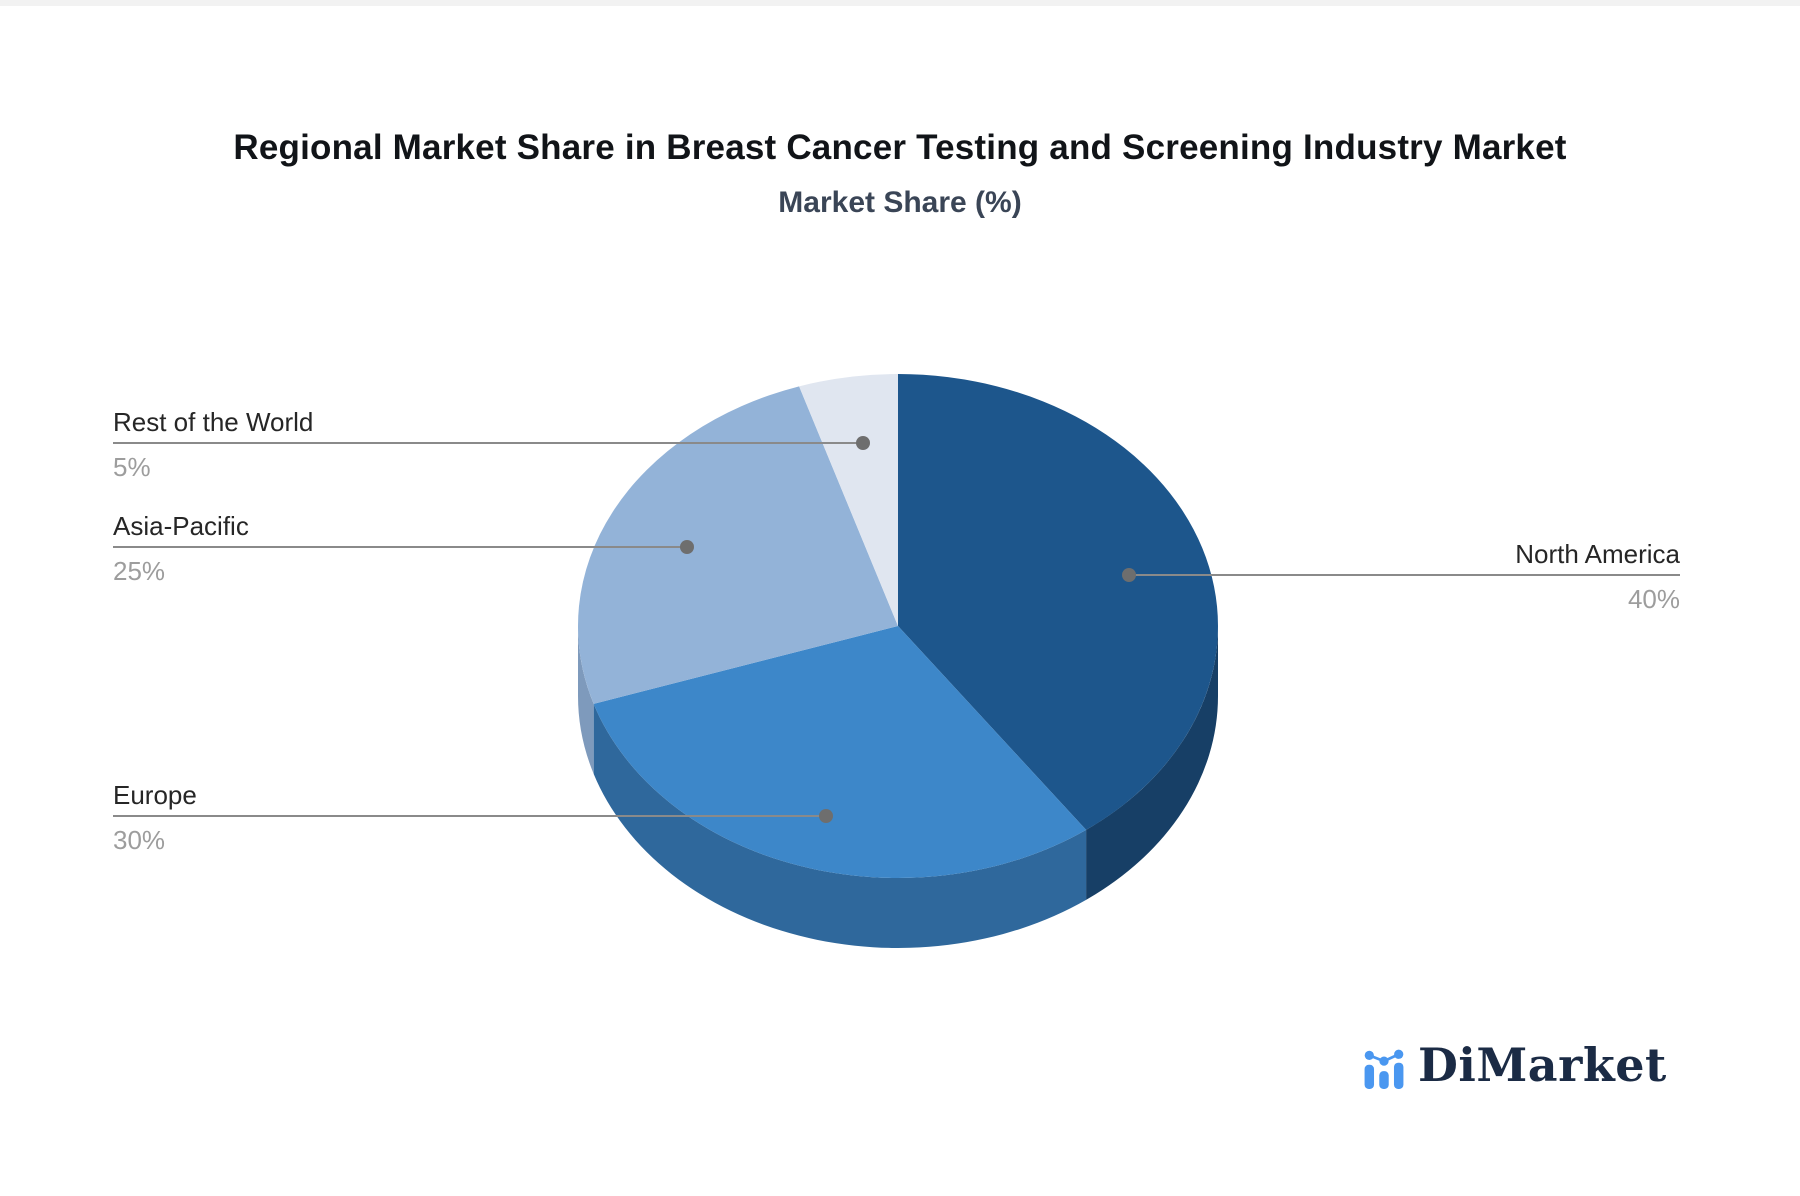  What do you see at coordinates (687, 547) in the screenshot?
I see `leader-dot-asia-pacific` at bounding box center [687, 547].